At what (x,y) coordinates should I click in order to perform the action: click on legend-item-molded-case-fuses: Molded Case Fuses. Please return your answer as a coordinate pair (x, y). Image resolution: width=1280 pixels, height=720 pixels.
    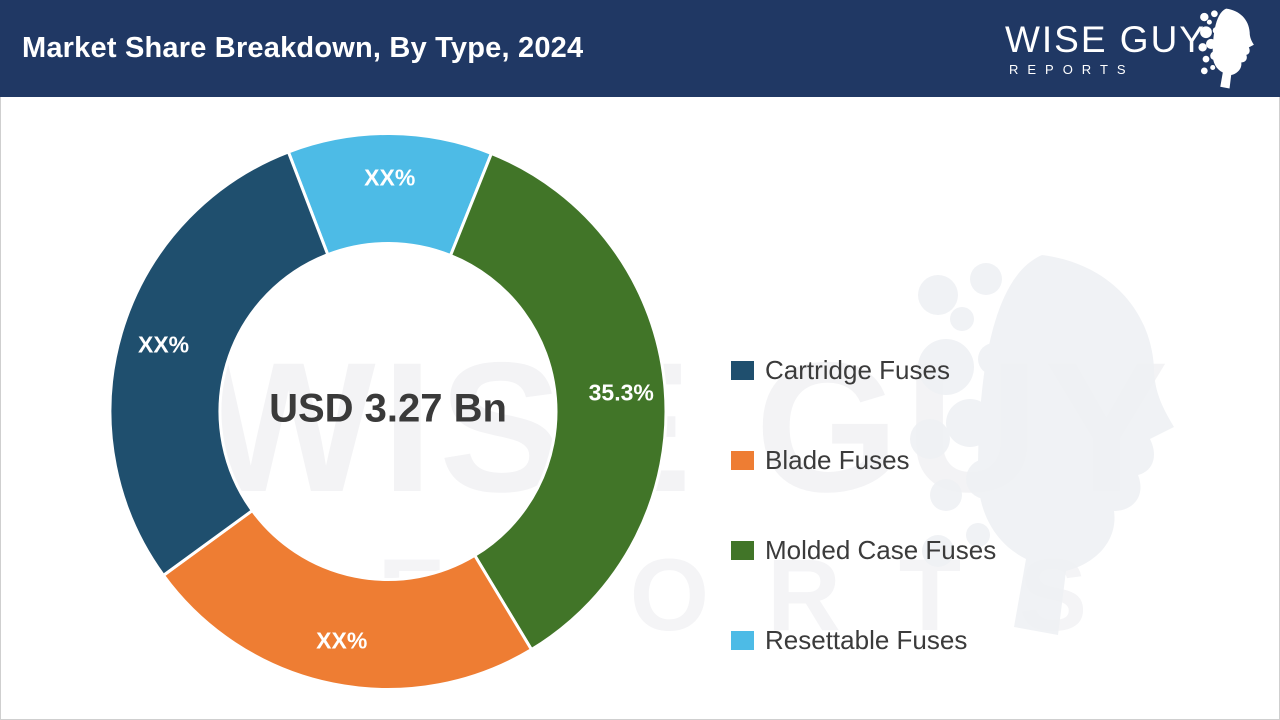
    Looking at the image, I should click on (863, 550).